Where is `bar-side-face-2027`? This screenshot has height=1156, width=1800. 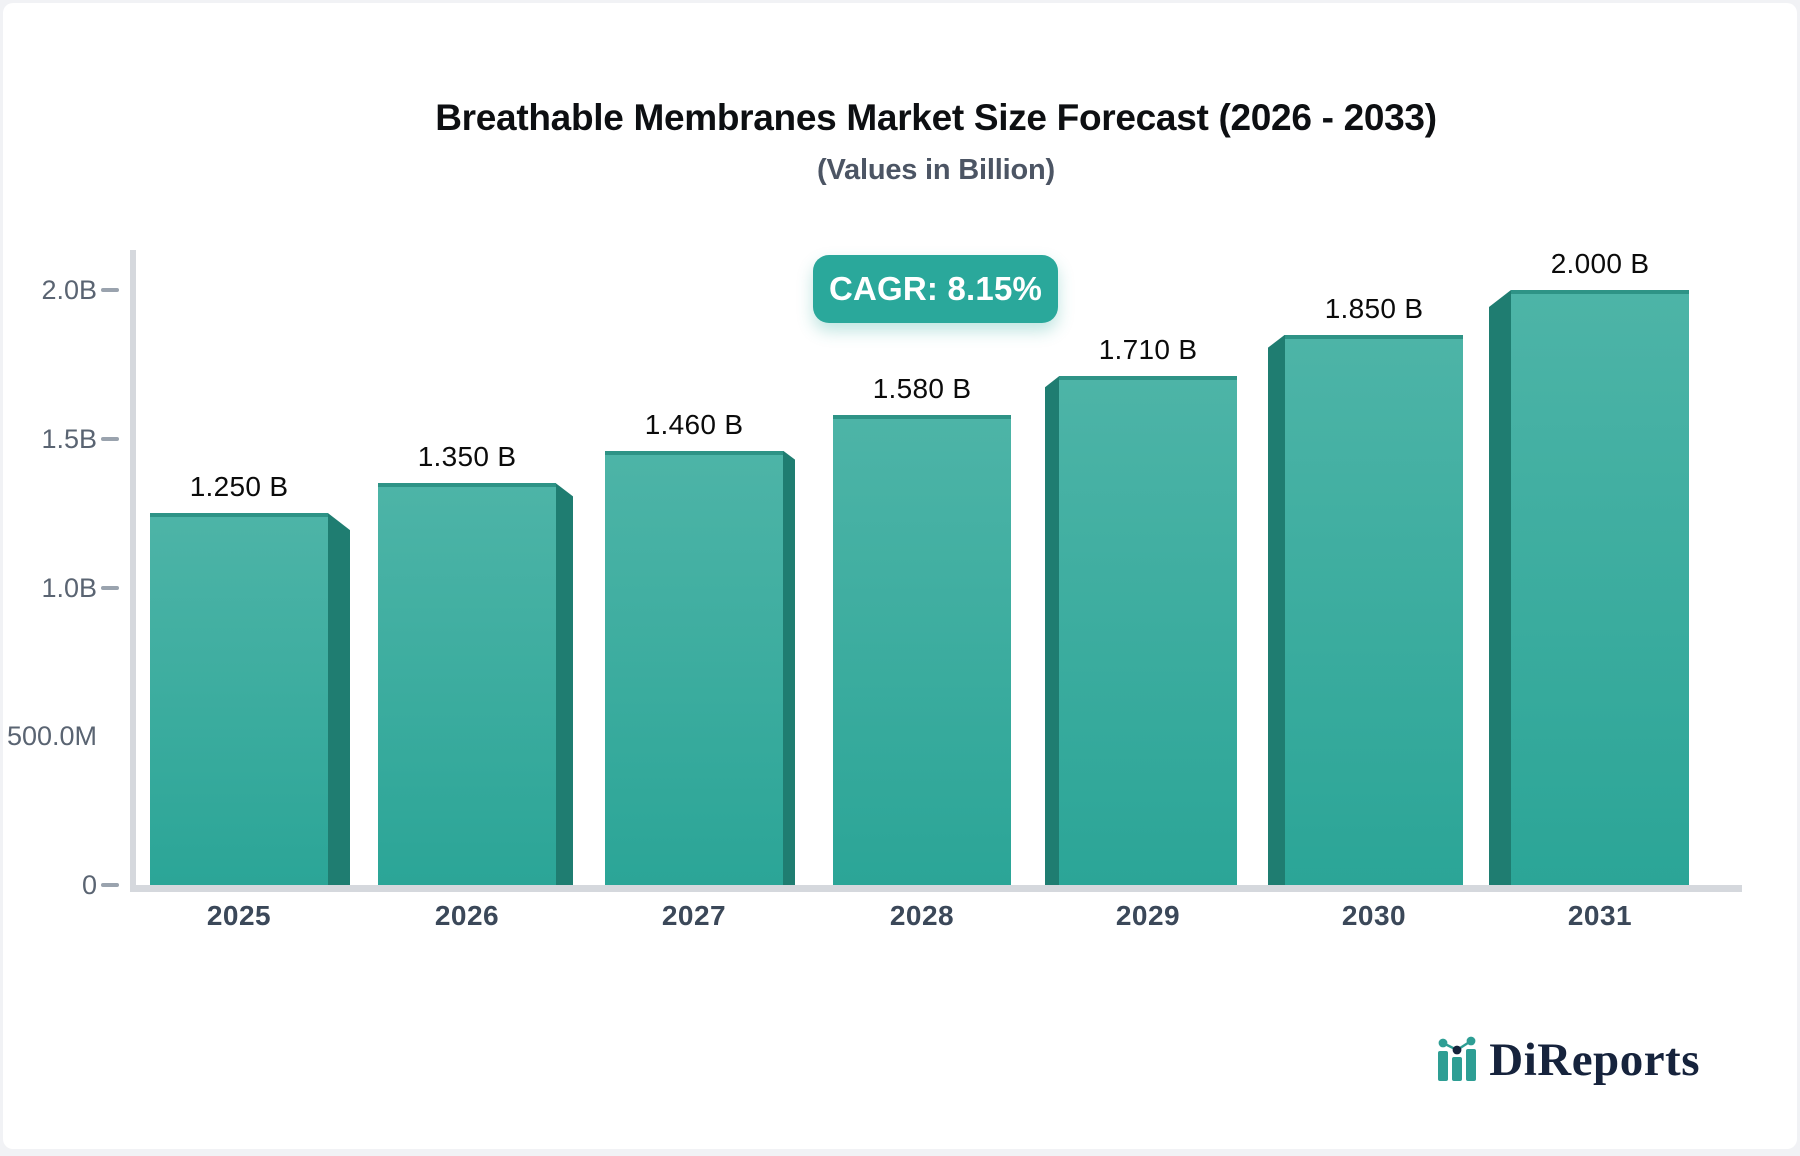 bar-side-face-2027 is located at coordinates (789, 667).